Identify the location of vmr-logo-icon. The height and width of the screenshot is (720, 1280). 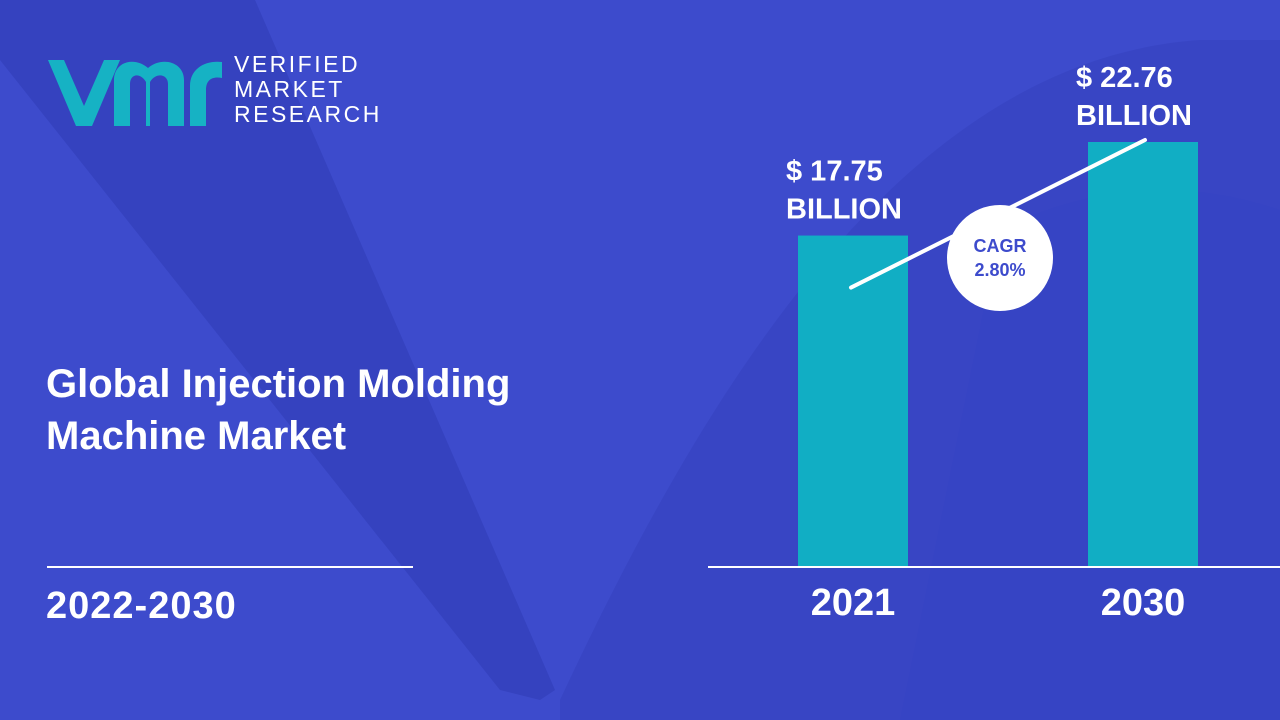
(135, 93).